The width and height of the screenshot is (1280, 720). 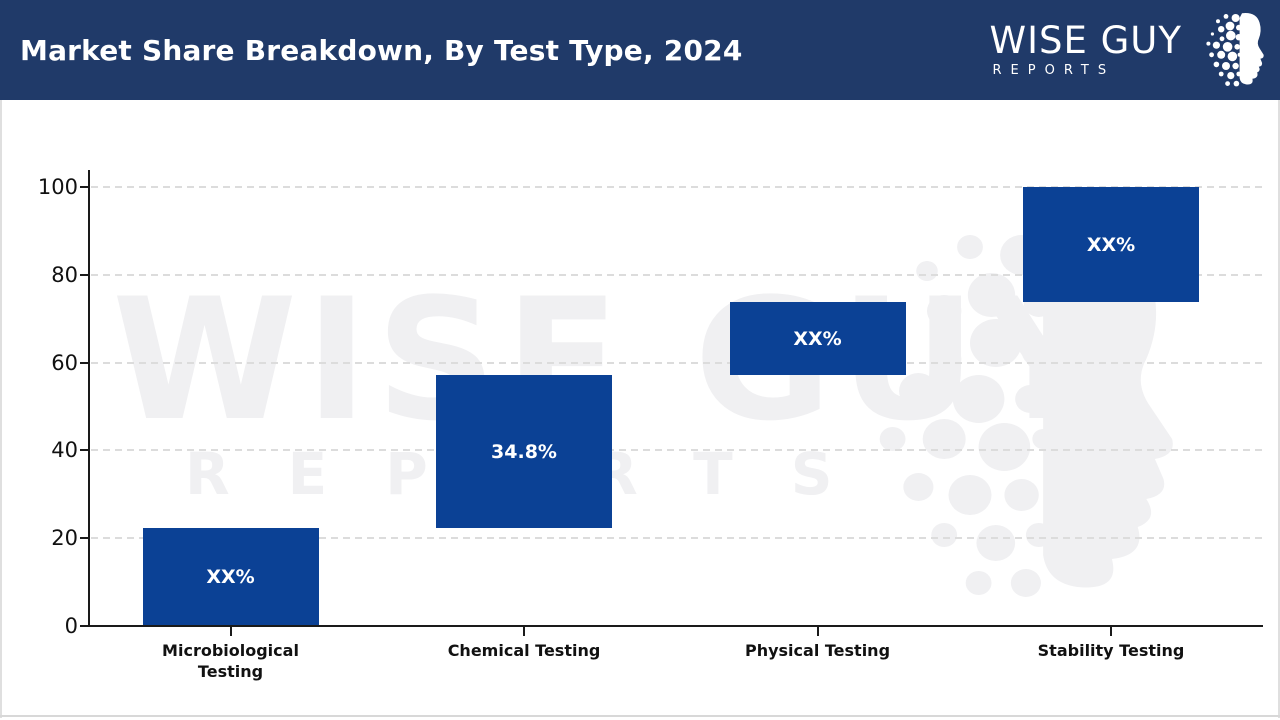 What do you see at coordinates (64, 274) in the screenshot?
I see `y-axis-tick-label: 80` at bounding box center [64, 274].